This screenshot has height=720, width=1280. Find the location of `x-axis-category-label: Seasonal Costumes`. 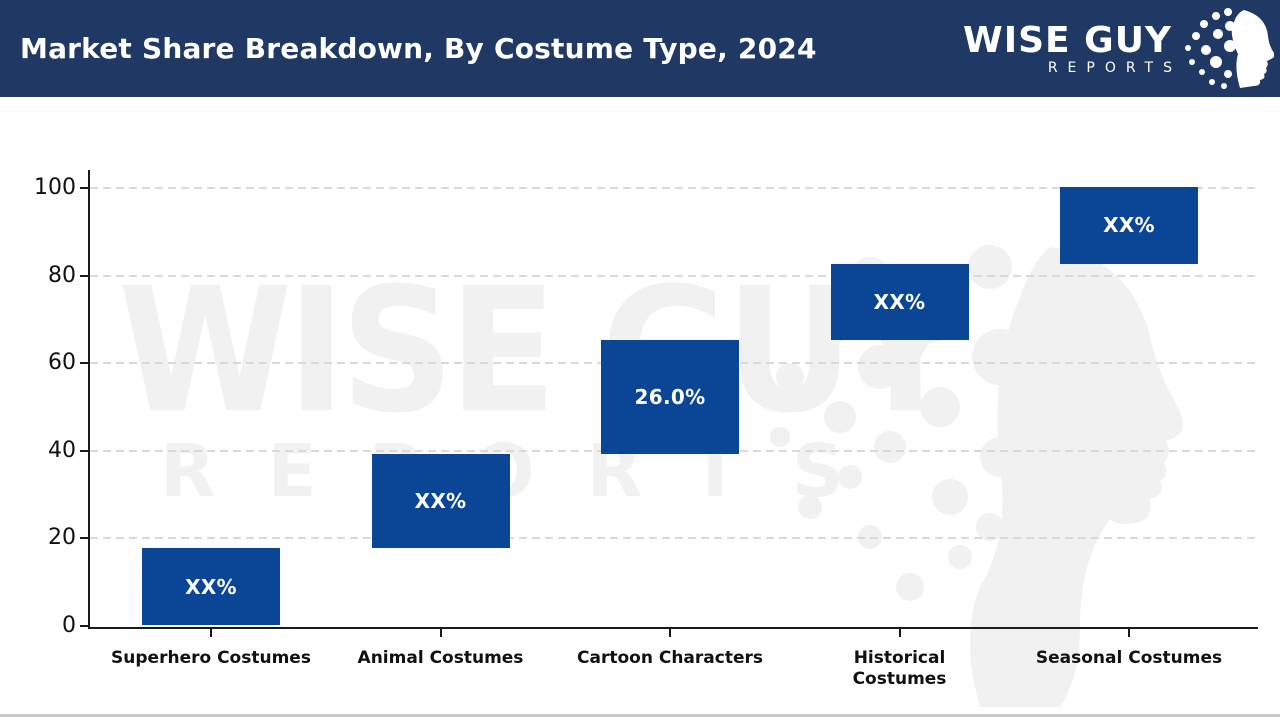

x-axis-category-label: Seasonal Costumes is located at coordinates (1129, 658).